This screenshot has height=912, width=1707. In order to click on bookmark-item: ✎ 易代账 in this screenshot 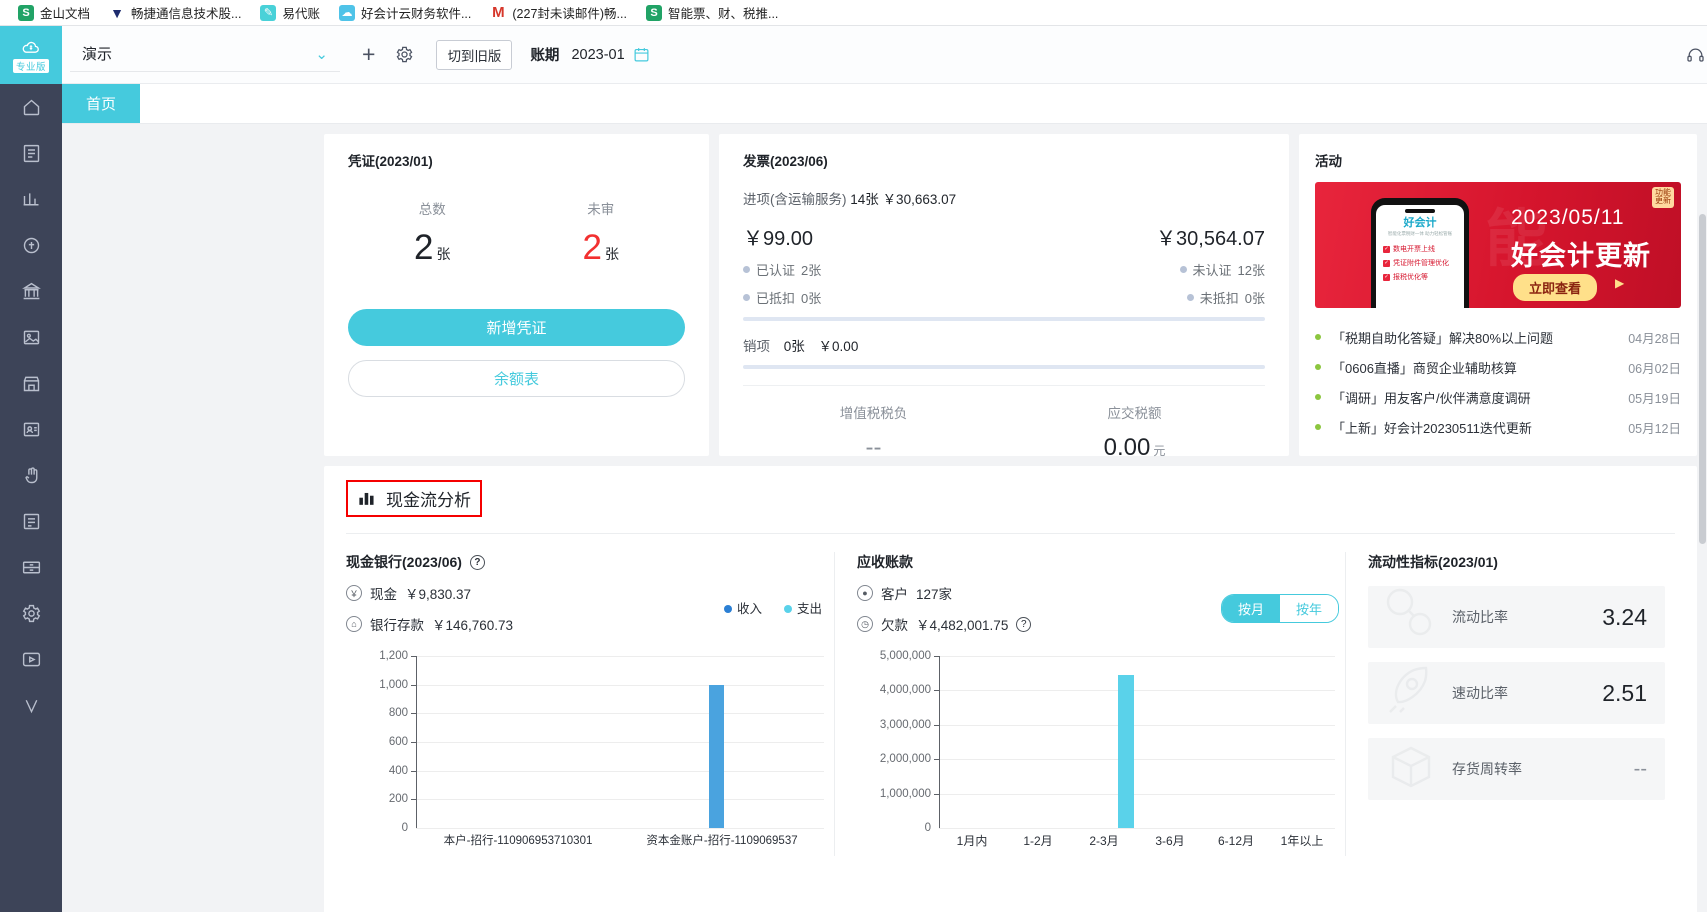, I will do `click(290, 12)`.